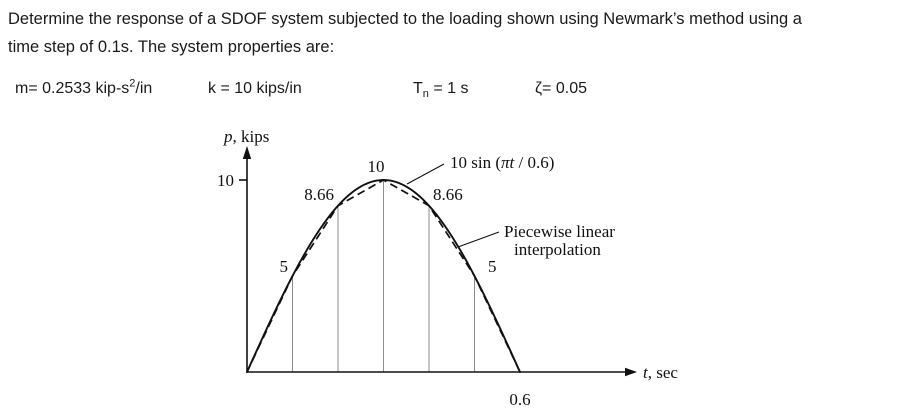 The image size is (918, 417). Describe the element at coordinates (418, 88) in the screenshot. I see `property-period-symbol: T` at that location.